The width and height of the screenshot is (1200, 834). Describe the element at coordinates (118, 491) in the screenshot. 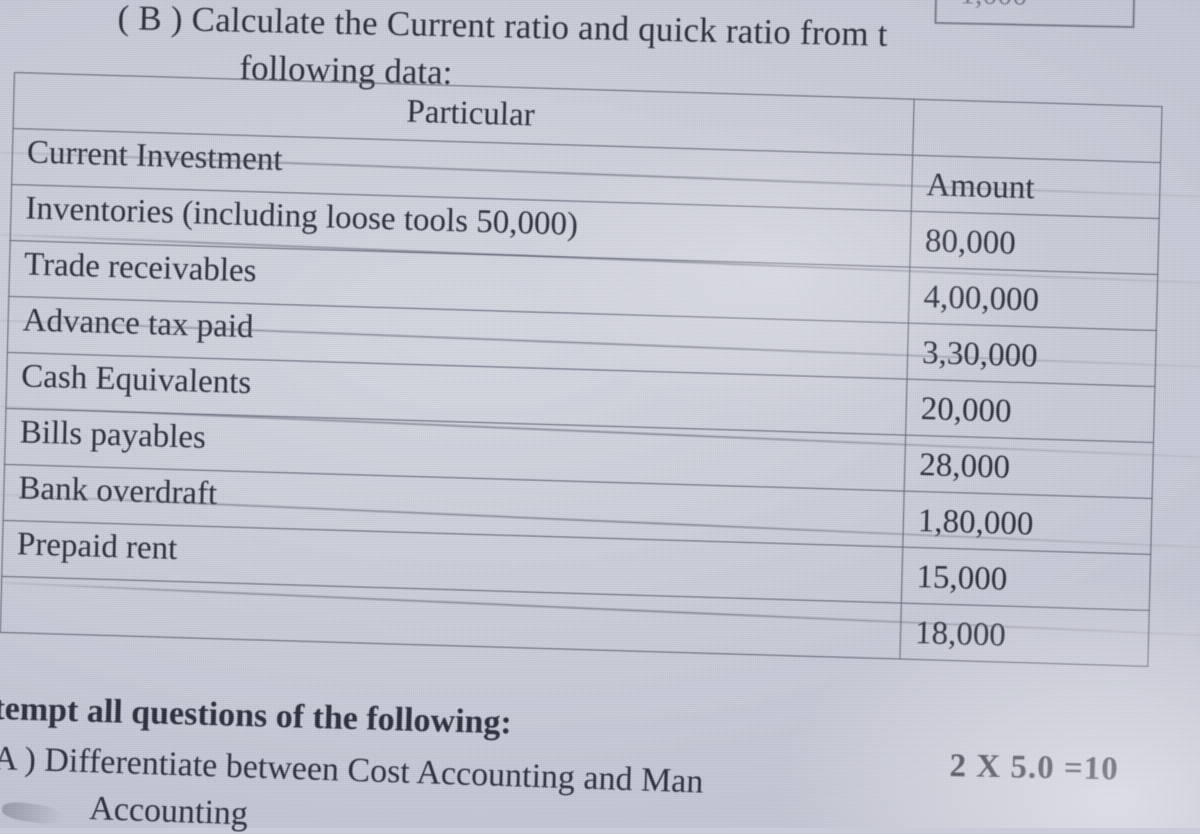

I see `cell-particular-text: Bank overdraft` at that location.